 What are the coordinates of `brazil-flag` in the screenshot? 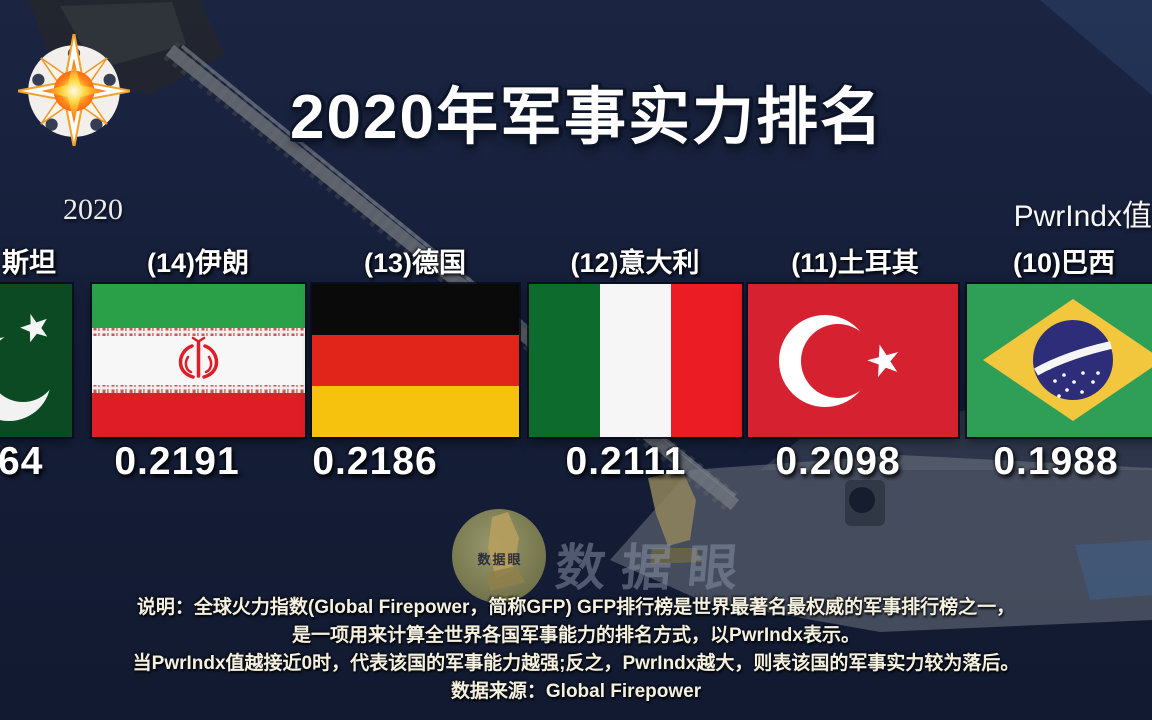 It's located at (1059, 360).